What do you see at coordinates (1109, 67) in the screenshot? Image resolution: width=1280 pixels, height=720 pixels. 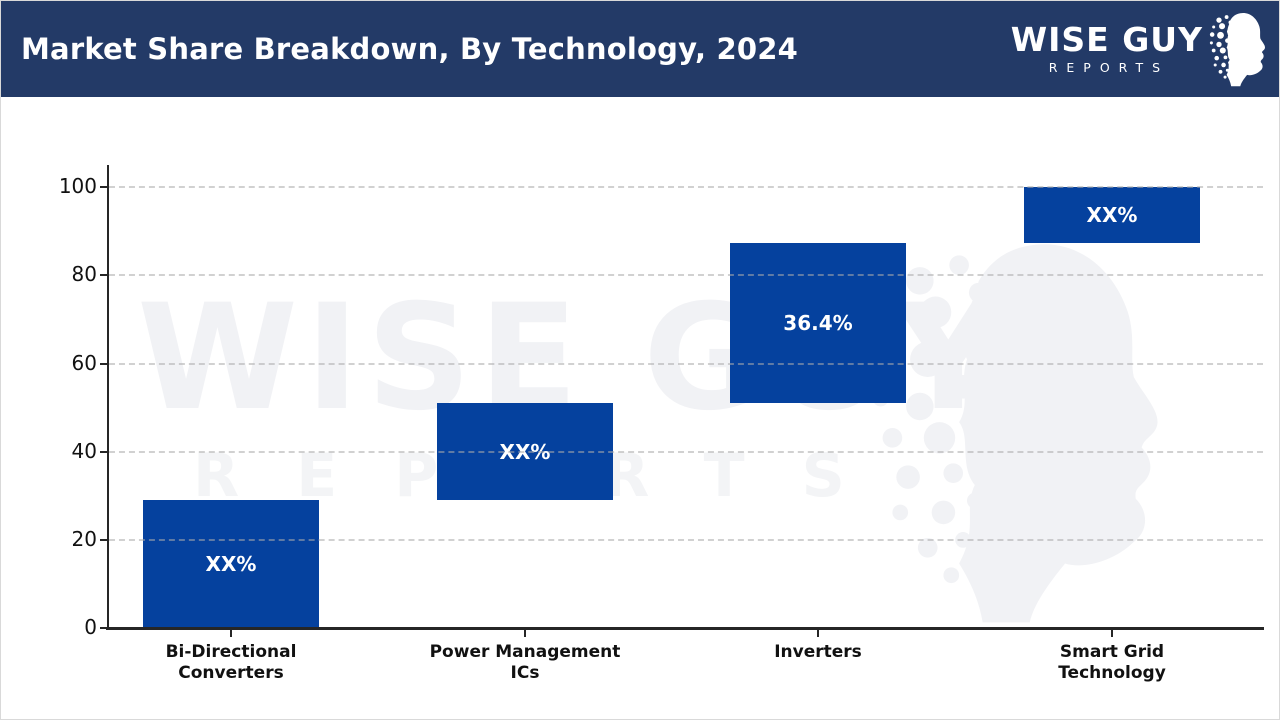 I see `logo-reports-text: REPORTS` at bounding box center [1109, 67].